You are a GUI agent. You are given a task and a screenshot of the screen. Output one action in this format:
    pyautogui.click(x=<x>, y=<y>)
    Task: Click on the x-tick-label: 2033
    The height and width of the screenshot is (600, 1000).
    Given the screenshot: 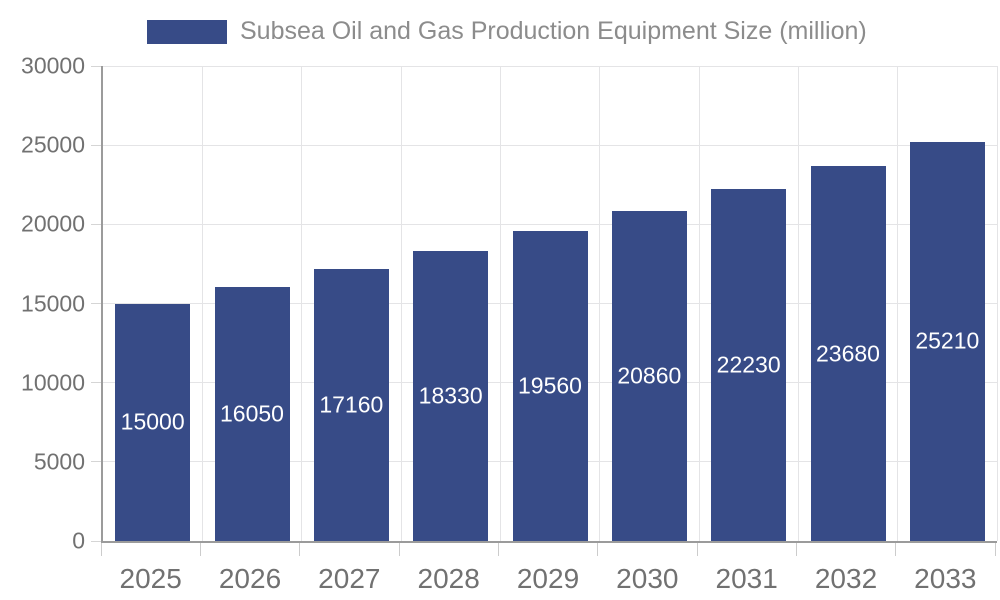 What is the action you would take?
    pyautogui.click(x=945, y=578)
    